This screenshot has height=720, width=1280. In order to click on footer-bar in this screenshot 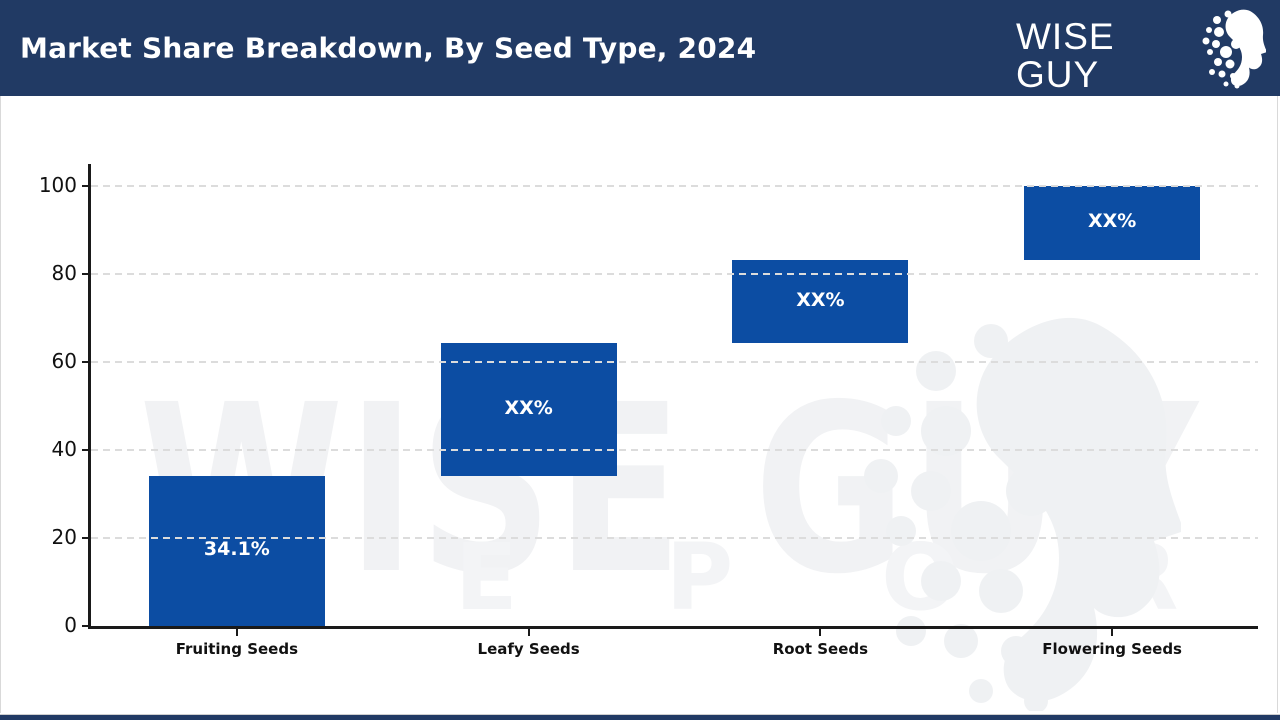, I will do `click(640, 717)`.